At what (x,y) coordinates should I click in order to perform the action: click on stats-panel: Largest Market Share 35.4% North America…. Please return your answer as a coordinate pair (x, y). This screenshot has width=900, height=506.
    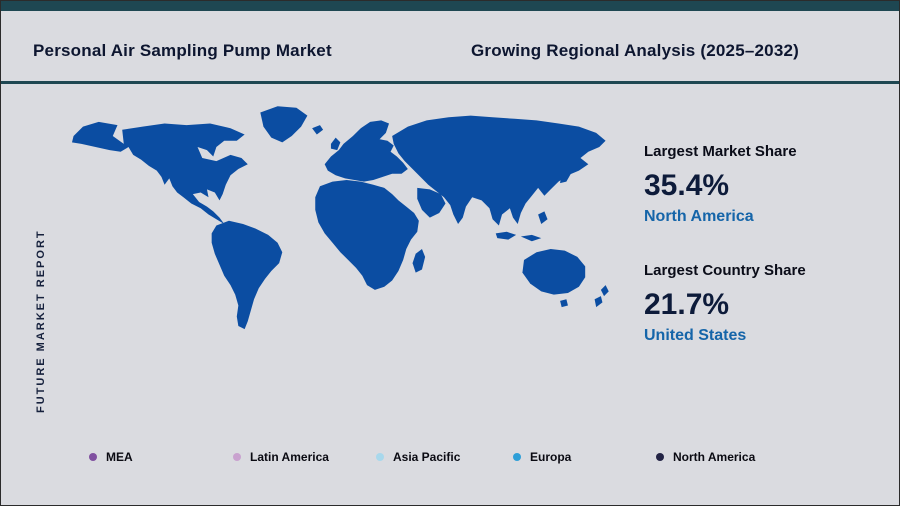
    Looking at the image, I should click on (766, 244).